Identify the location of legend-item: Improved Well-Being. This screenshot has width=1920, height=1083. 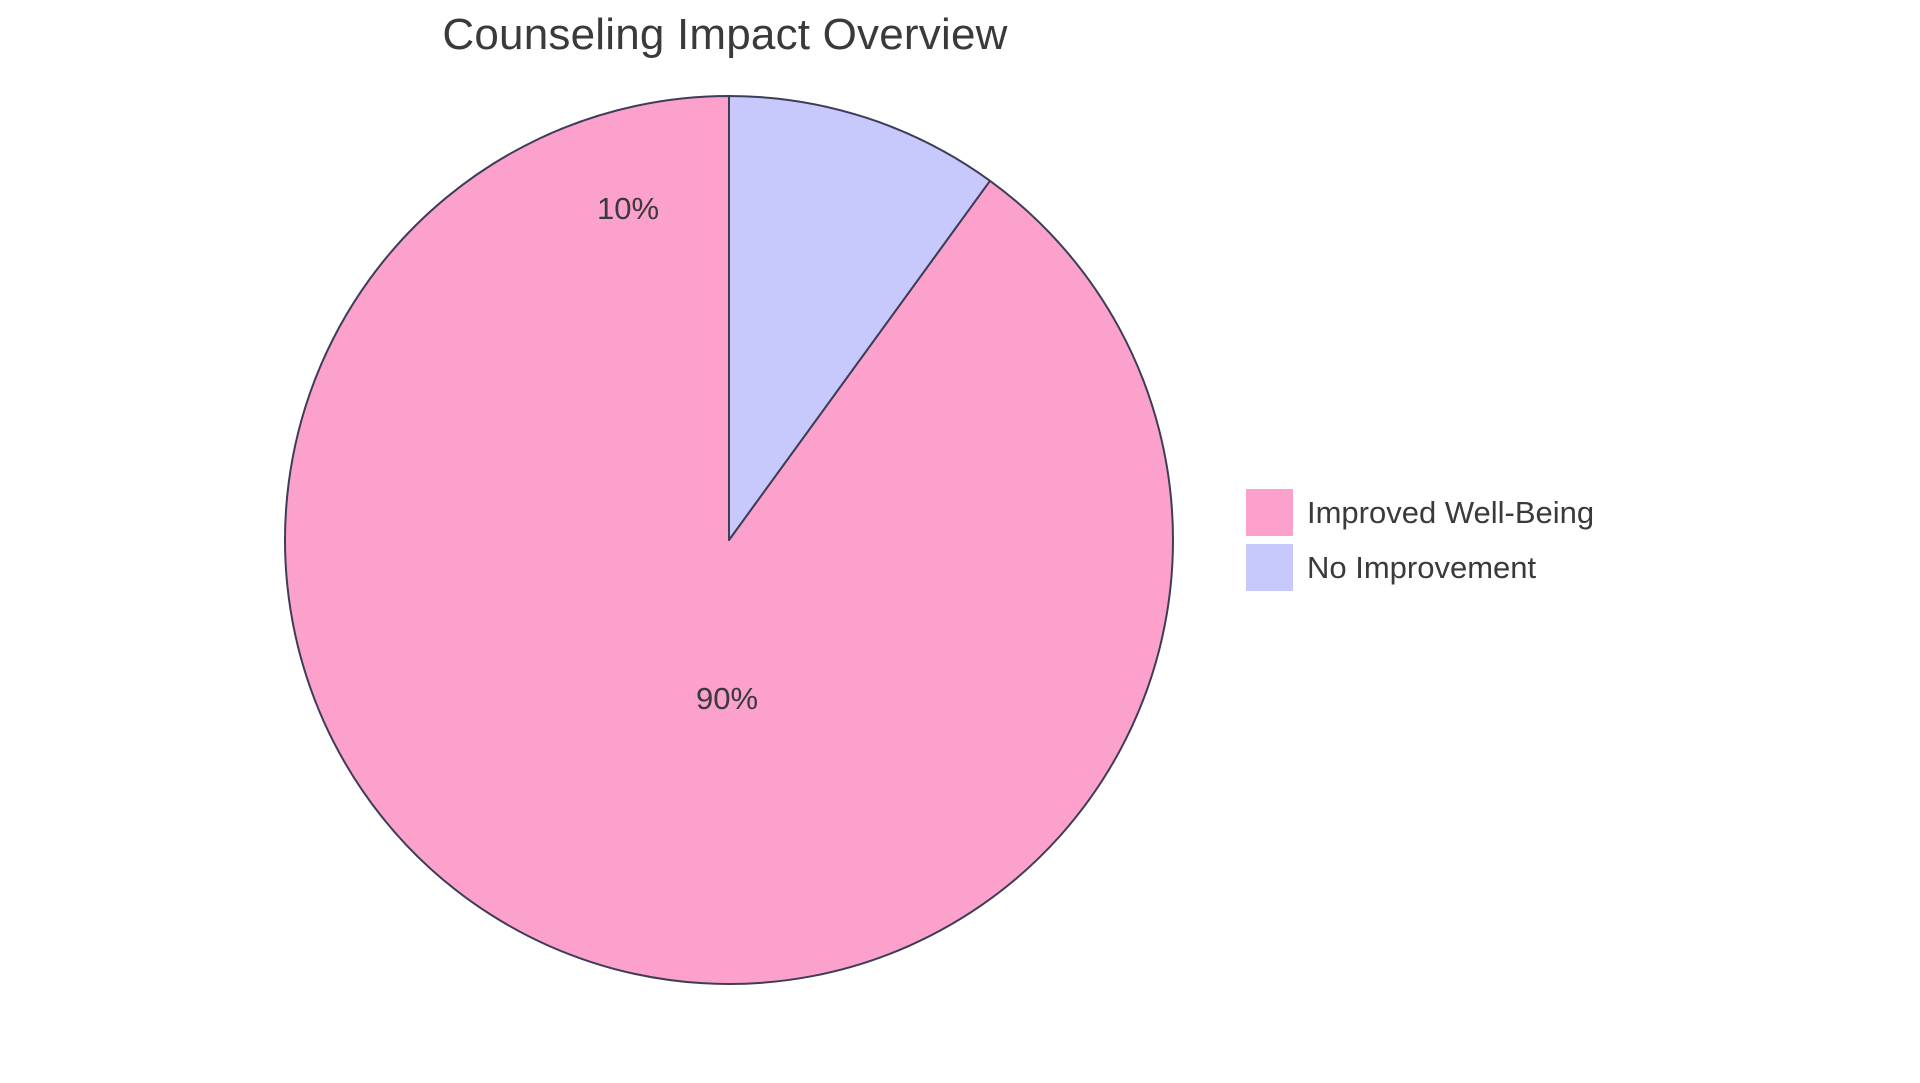
(1420, 512).